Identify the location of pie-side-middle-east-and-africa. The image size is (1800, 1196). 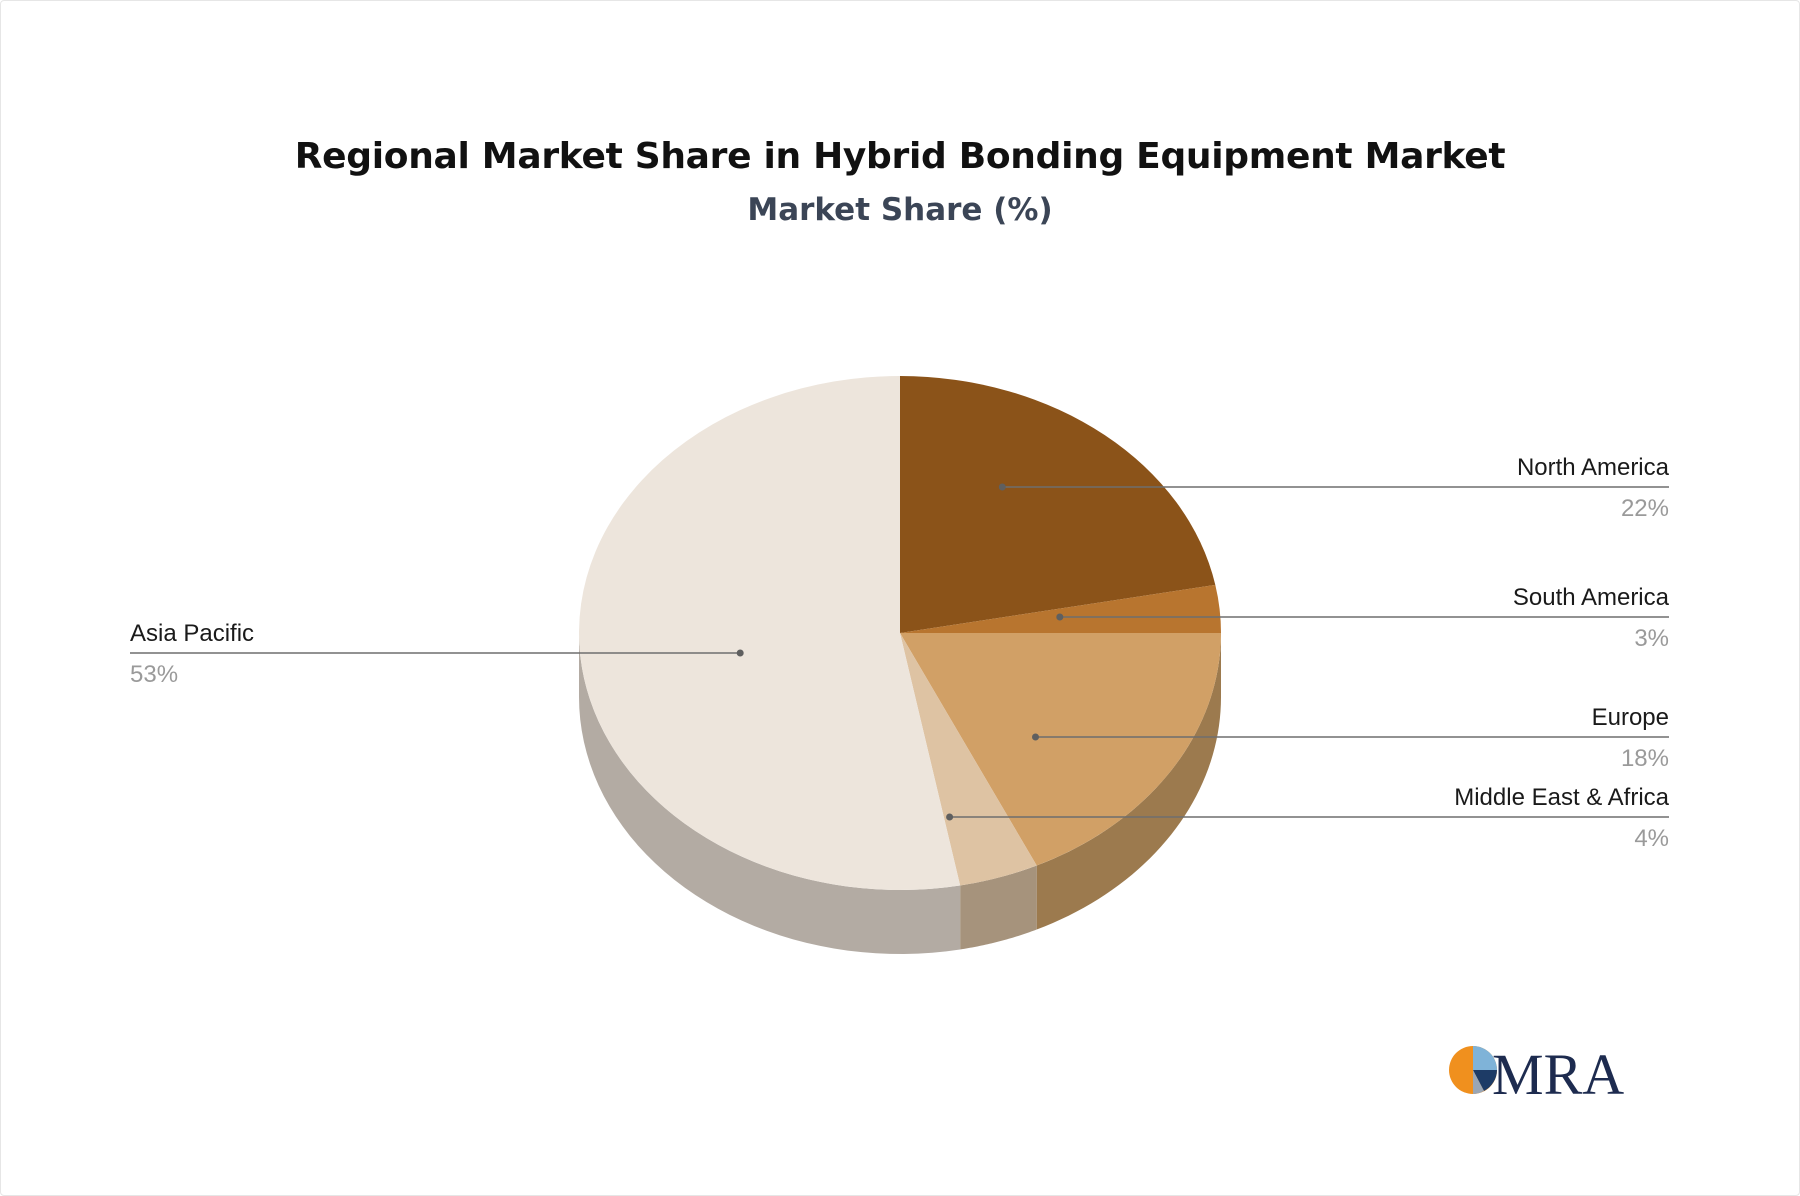
(998, 907).